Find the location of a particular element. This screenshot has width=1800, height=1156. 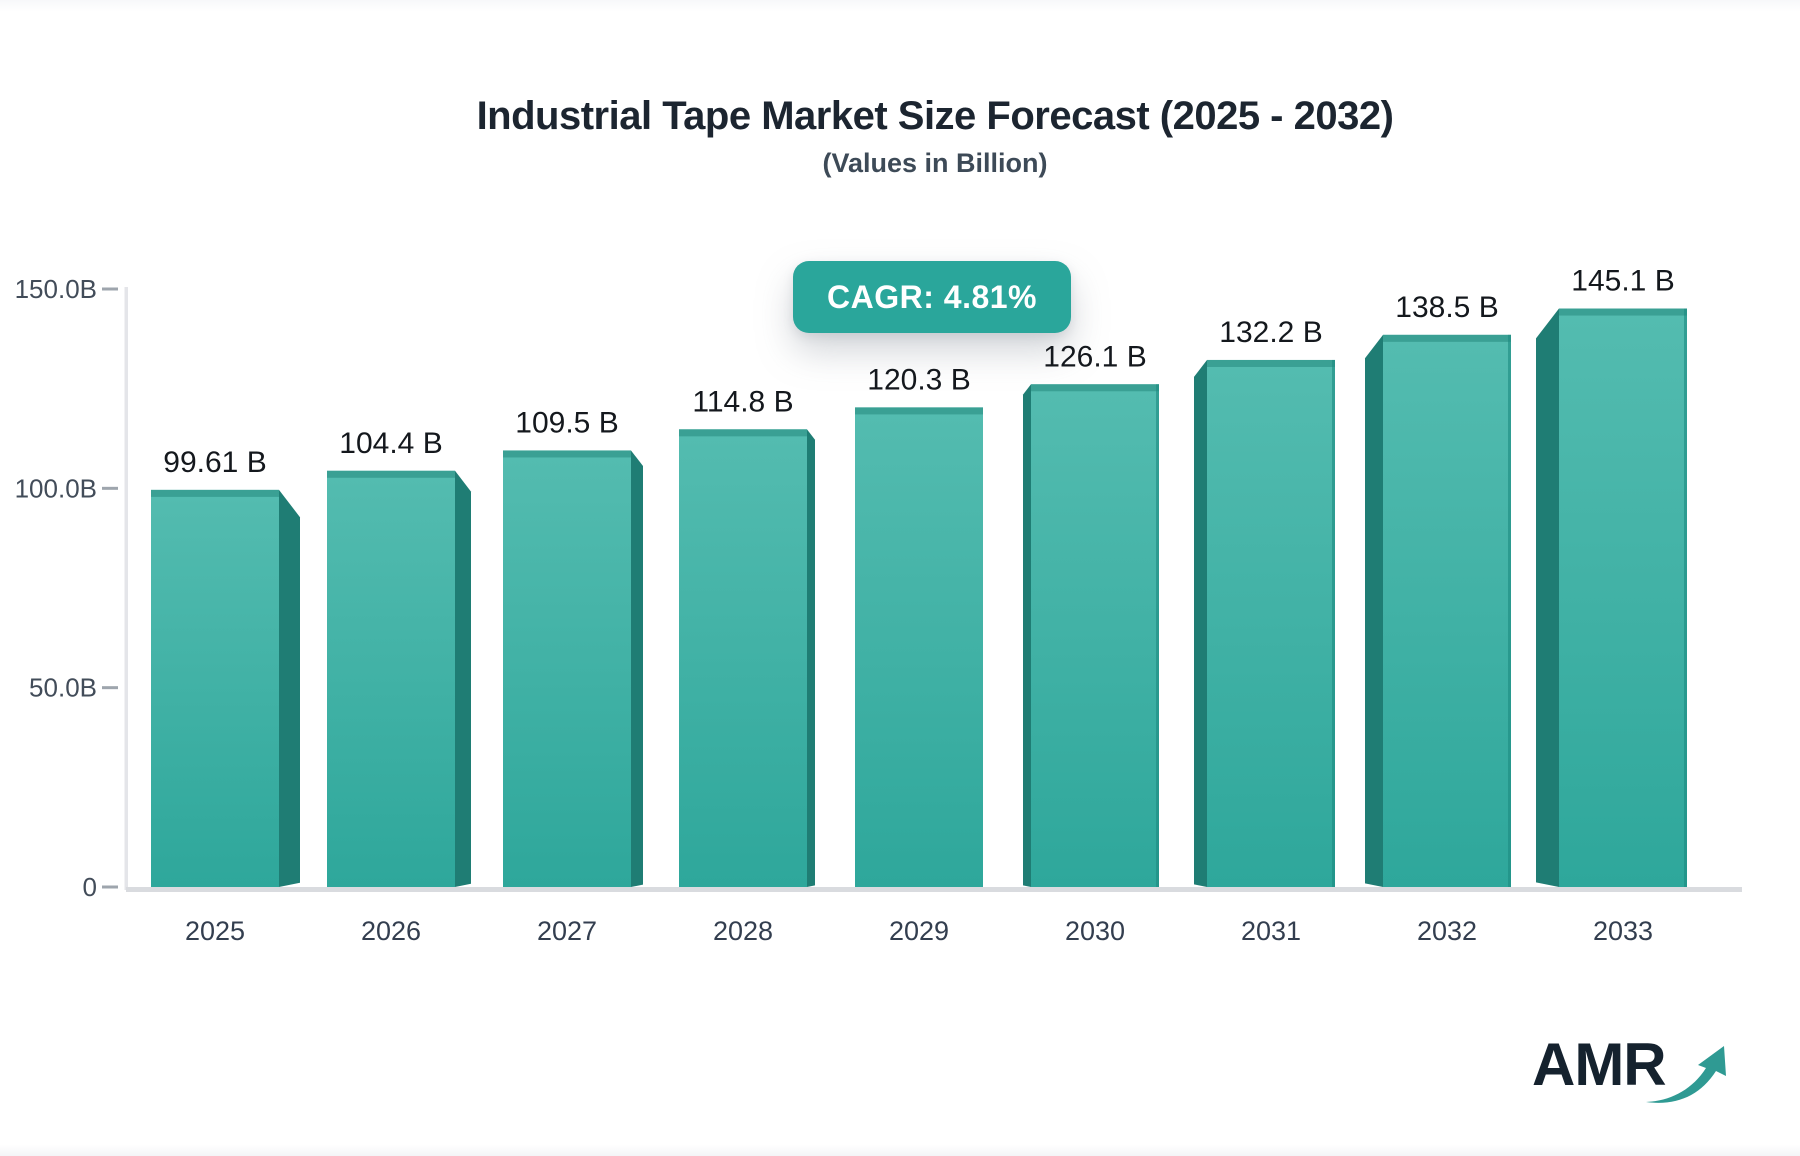

amr-logo: AMR is located at coordinates (1632, 1075).